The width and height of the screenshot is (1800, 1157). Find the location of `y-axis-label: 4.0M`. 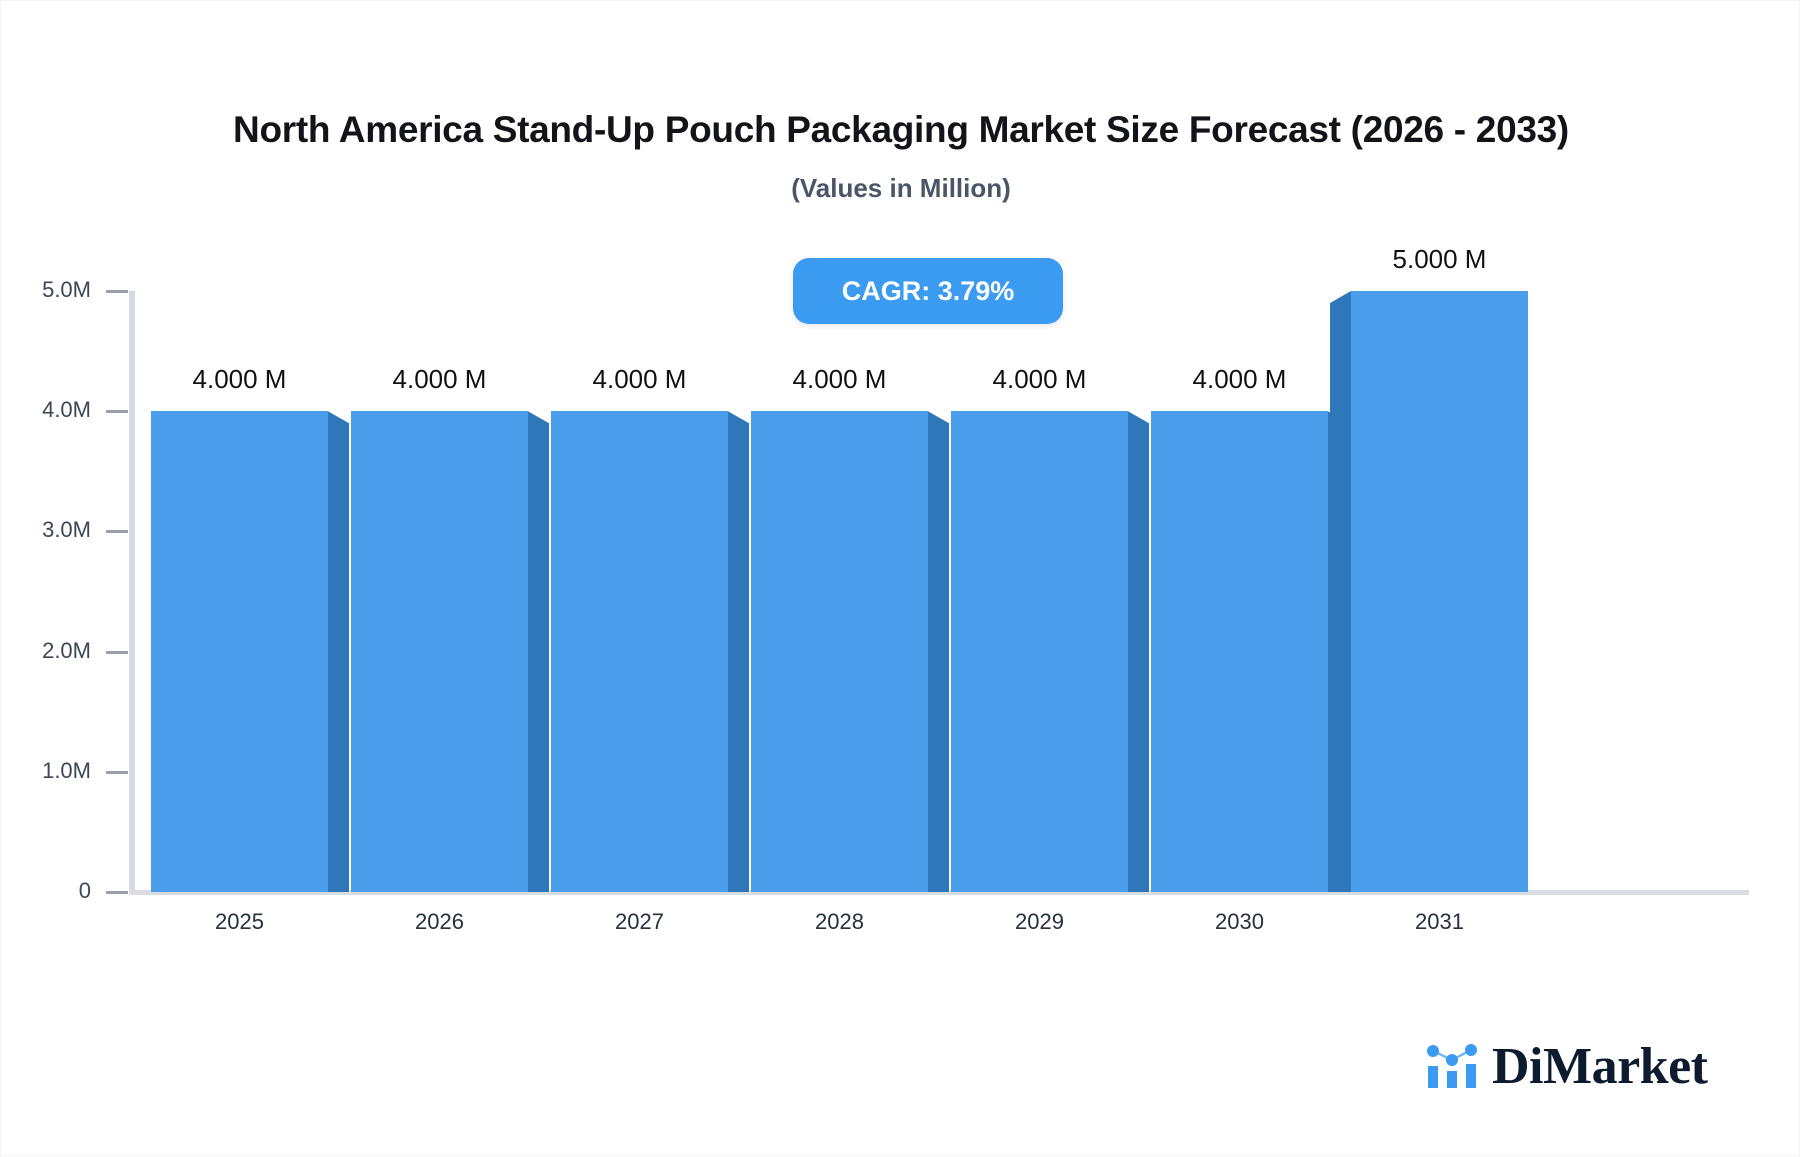

y-axis-label: 4.0M is located at coordinates (66, 410).